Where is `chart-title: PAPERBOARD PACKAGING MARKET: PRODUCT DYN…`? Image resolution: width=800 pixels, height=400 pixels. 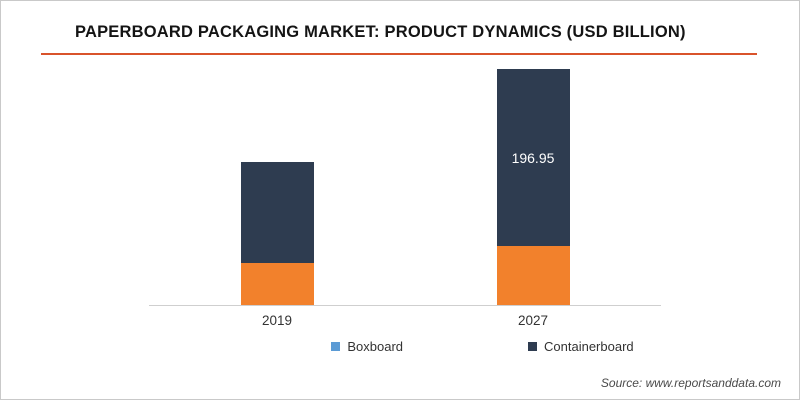
chart-title: PAPERBOARD PACKAGING MARKET: PRODUCT DYN… is located at coordinates (380, 32).